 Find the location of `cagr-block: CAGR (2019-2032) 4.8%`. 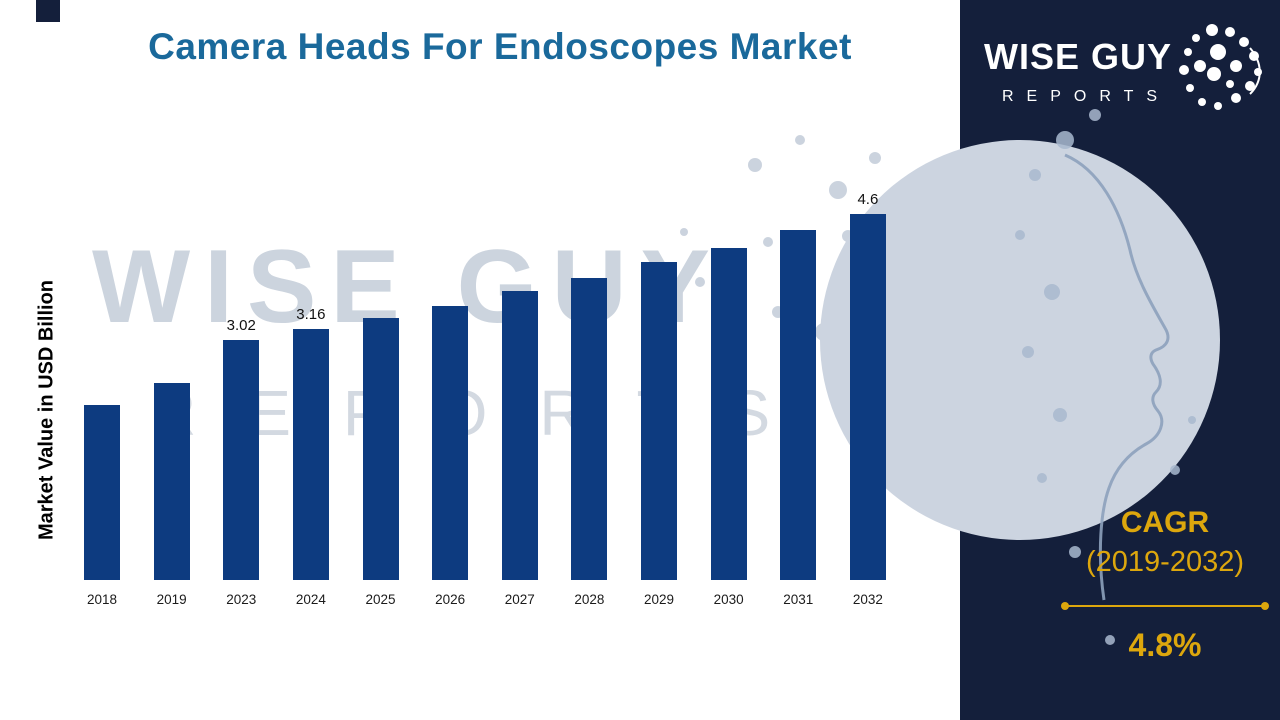

cagr-block: CAGR (2019-2032) 4.8% is located at coordinates (1165, 585).